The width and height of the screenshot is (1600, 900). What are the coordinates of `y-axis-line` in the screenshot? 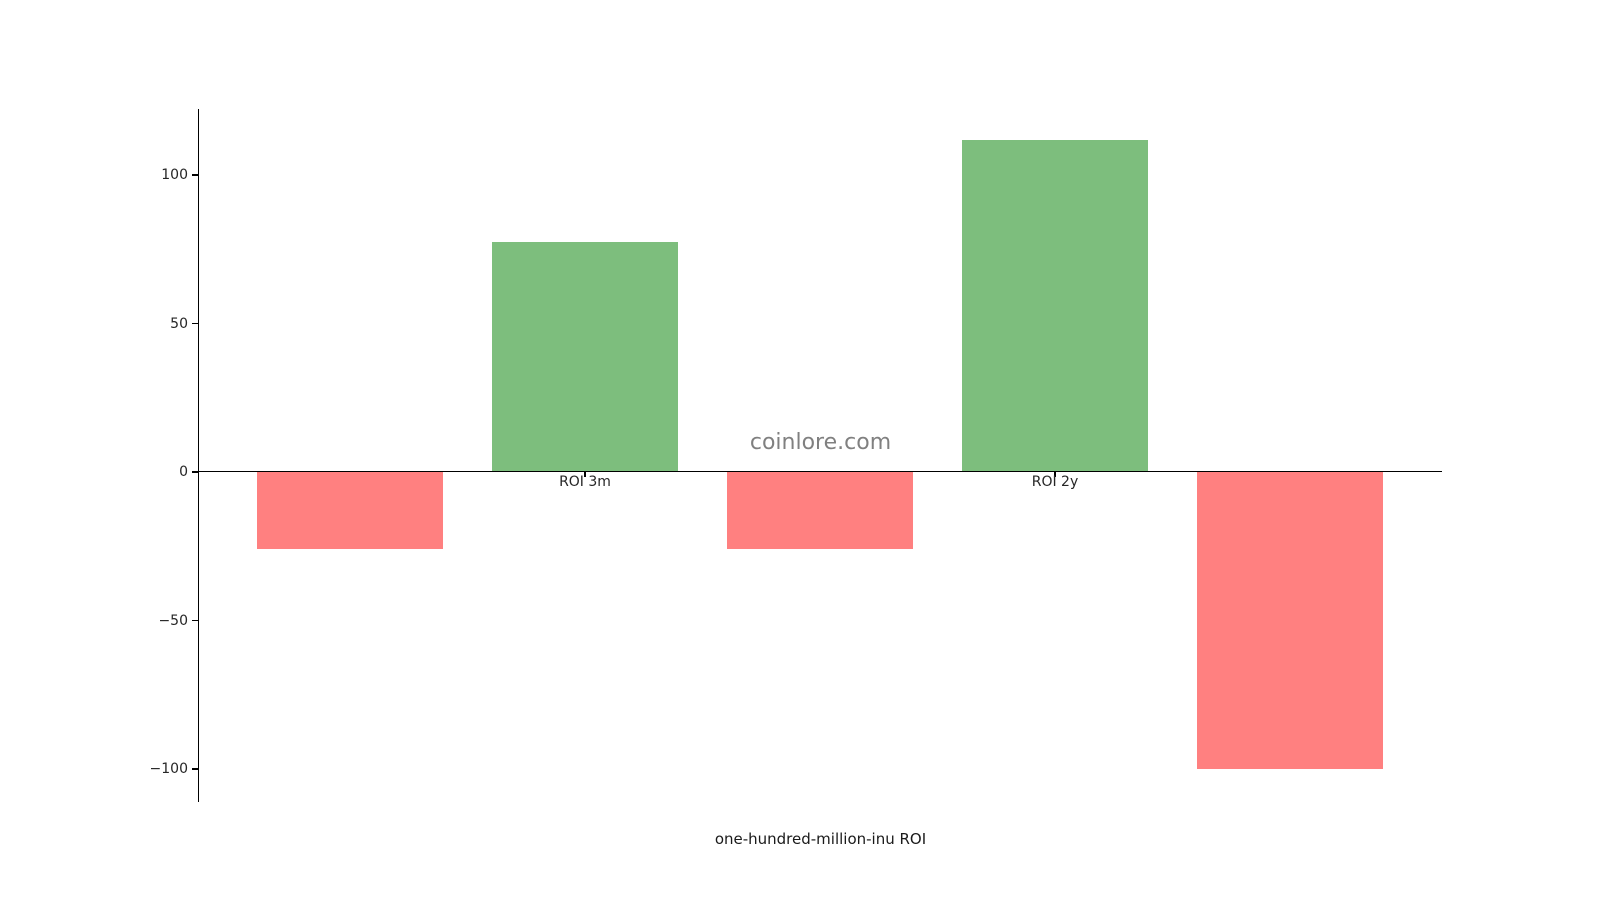 It's located at (198, 455).